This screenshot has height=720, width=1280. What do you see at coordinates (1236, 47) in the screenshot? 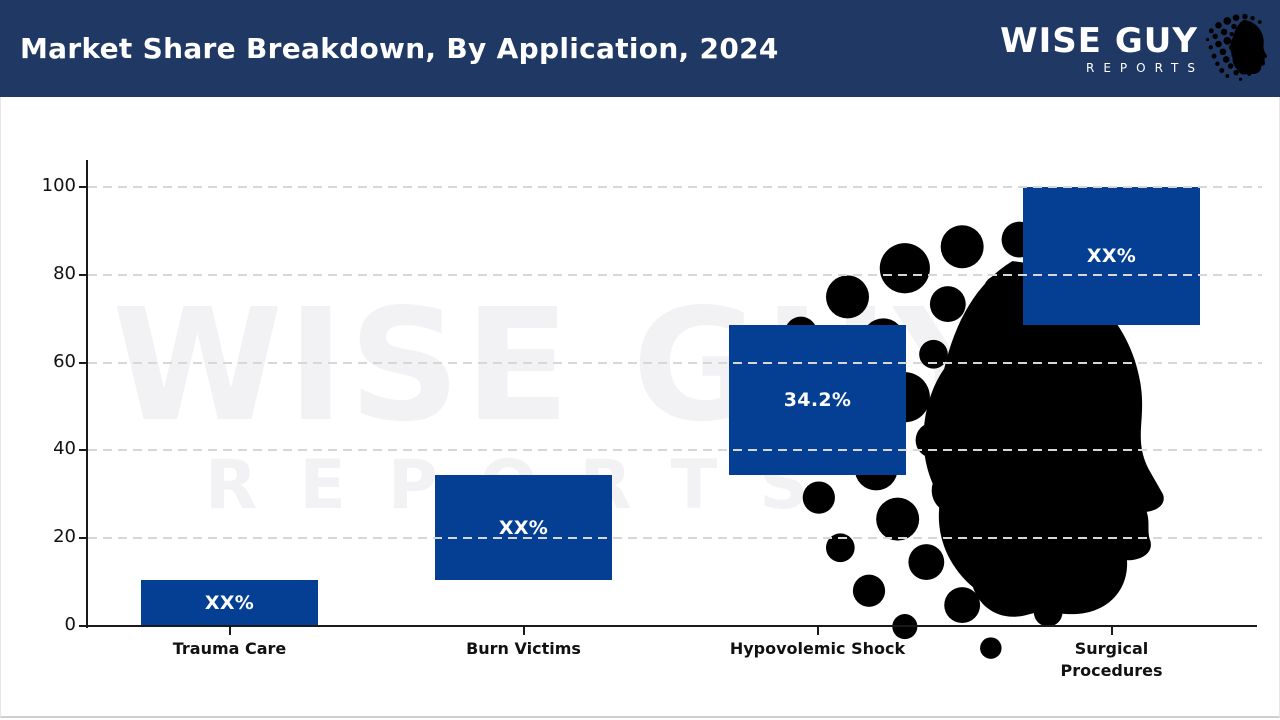
I see `logo-face-icon` at bounding box center [1236, 47].